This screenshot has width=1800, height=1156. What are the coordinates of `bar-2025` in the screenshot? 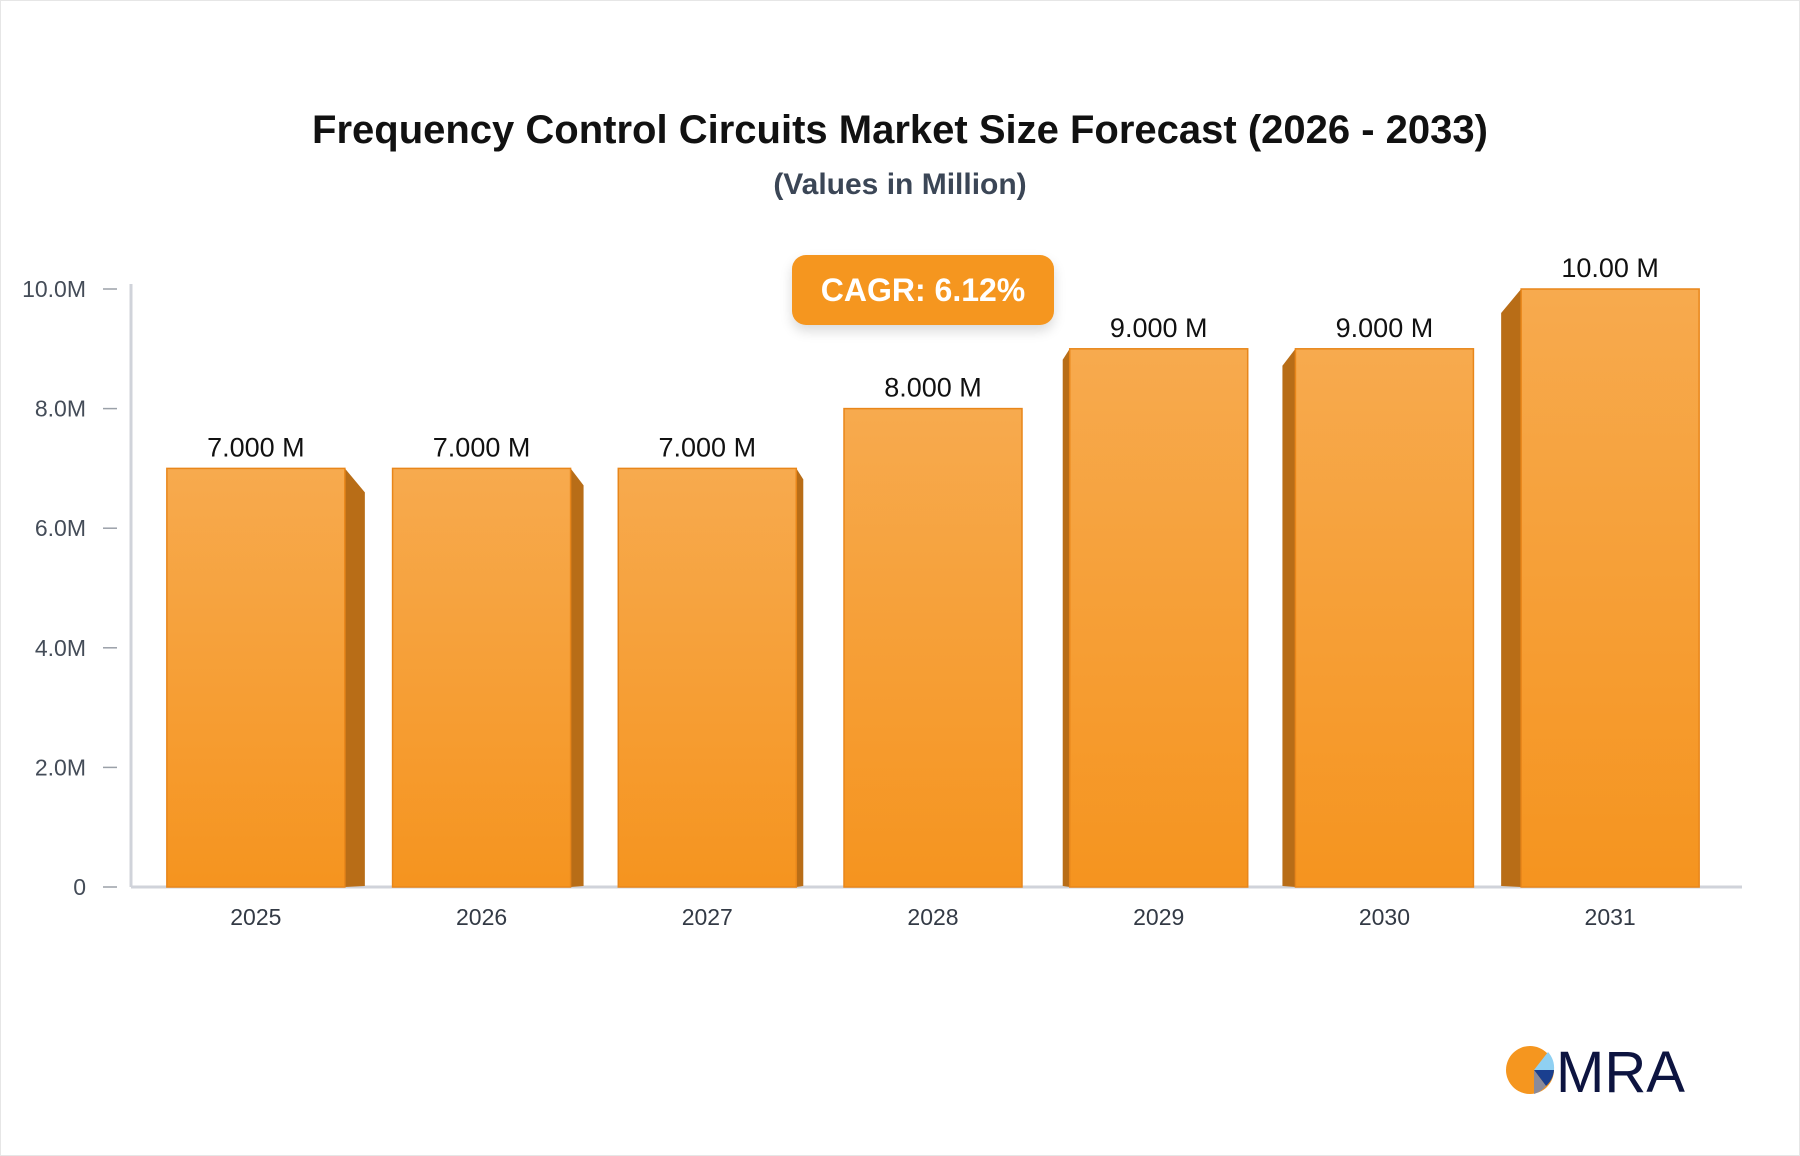 It's located at (256, 677).